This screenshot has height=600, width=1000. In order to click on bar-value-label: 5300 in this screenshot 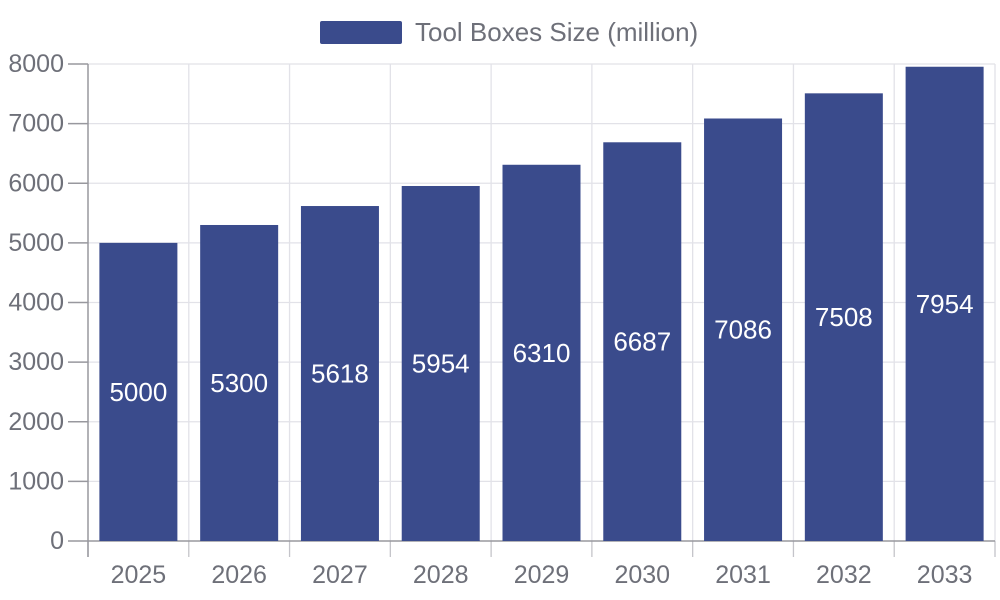, I will do `click(239, 383)`.